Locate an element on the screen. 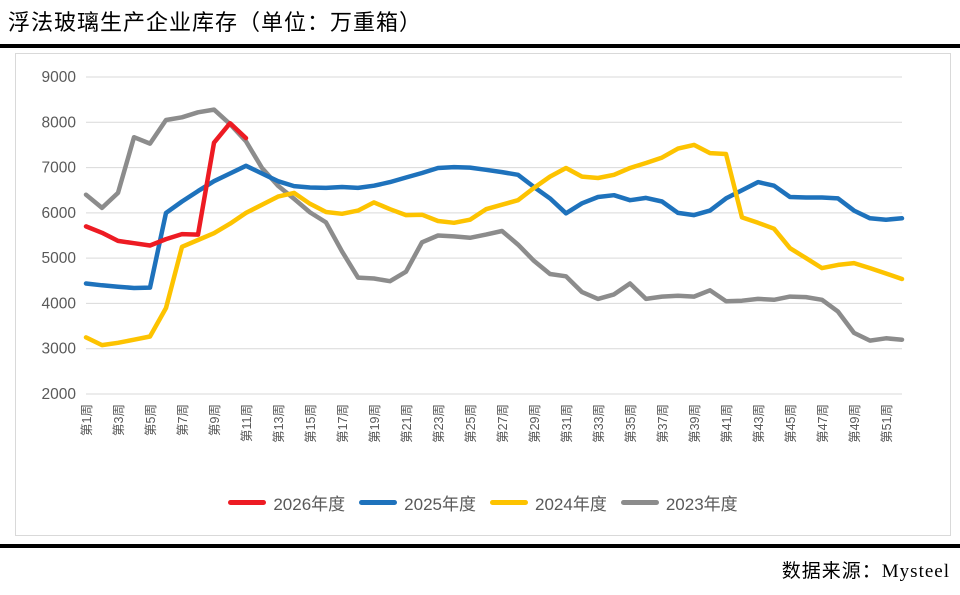 The height and width of the screenshot is (595, 960). x-axis-tick-label: 第3周 is located at coordinates (119, 420).